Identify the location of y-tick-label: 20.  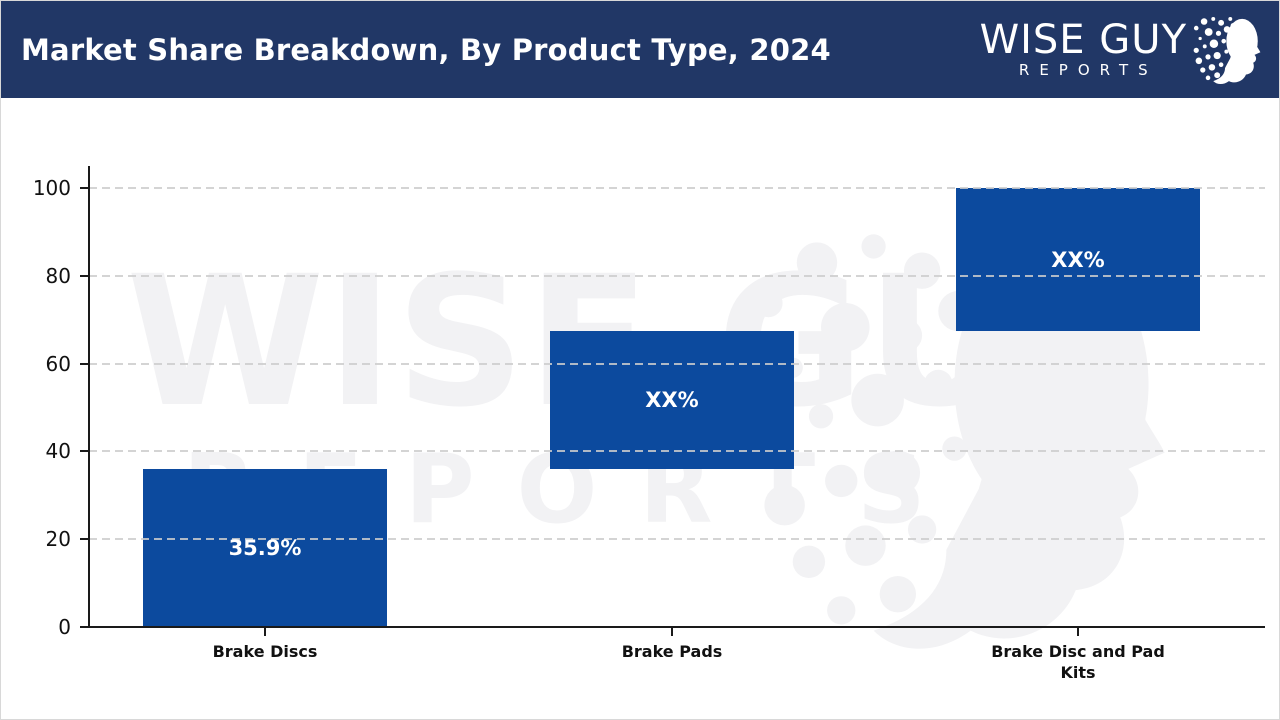
(58, 539).